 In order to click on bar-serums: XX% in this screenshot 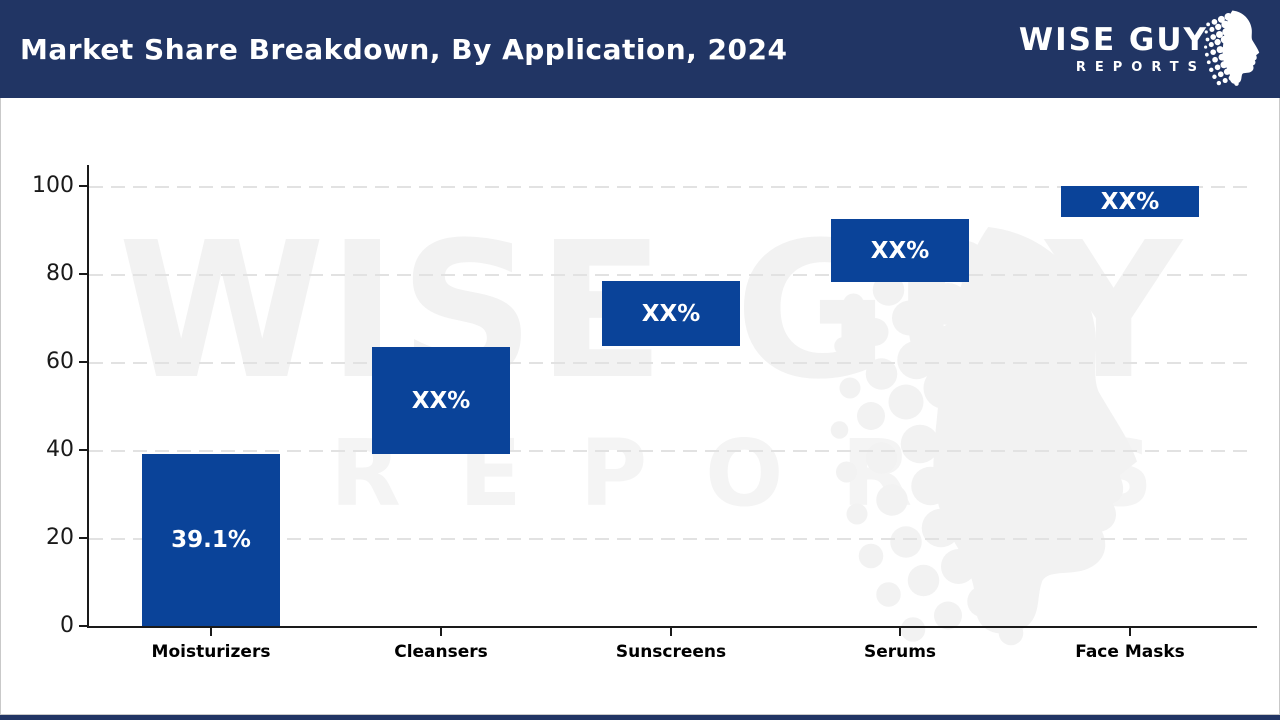, I will do `click(900, 250)`.